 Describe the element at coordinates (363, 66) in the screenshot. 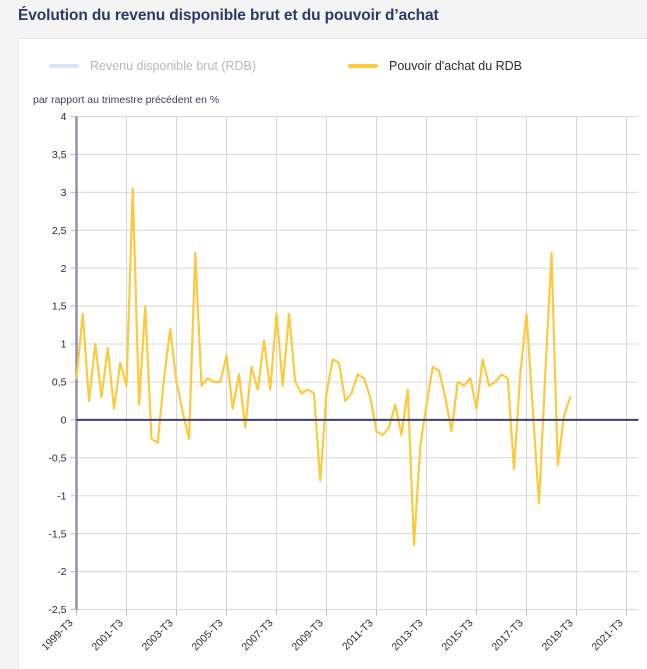

I see `legend-swatch-pouvoir-achat` at that location.